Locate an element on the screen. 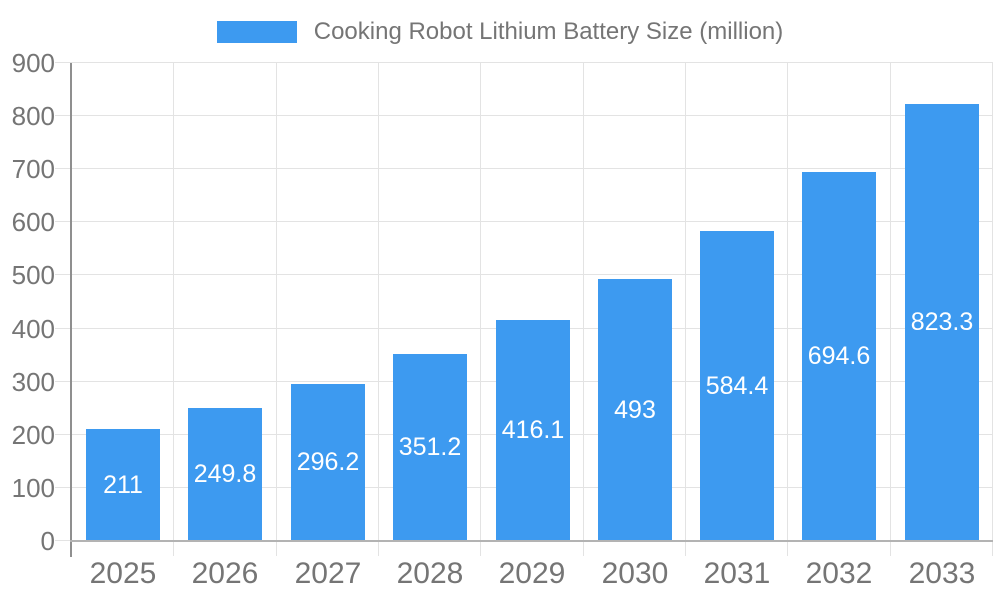 The width and height of the screenshot is (1000, 600). y-tick-label: 900 is located at coordinates (33, 63).